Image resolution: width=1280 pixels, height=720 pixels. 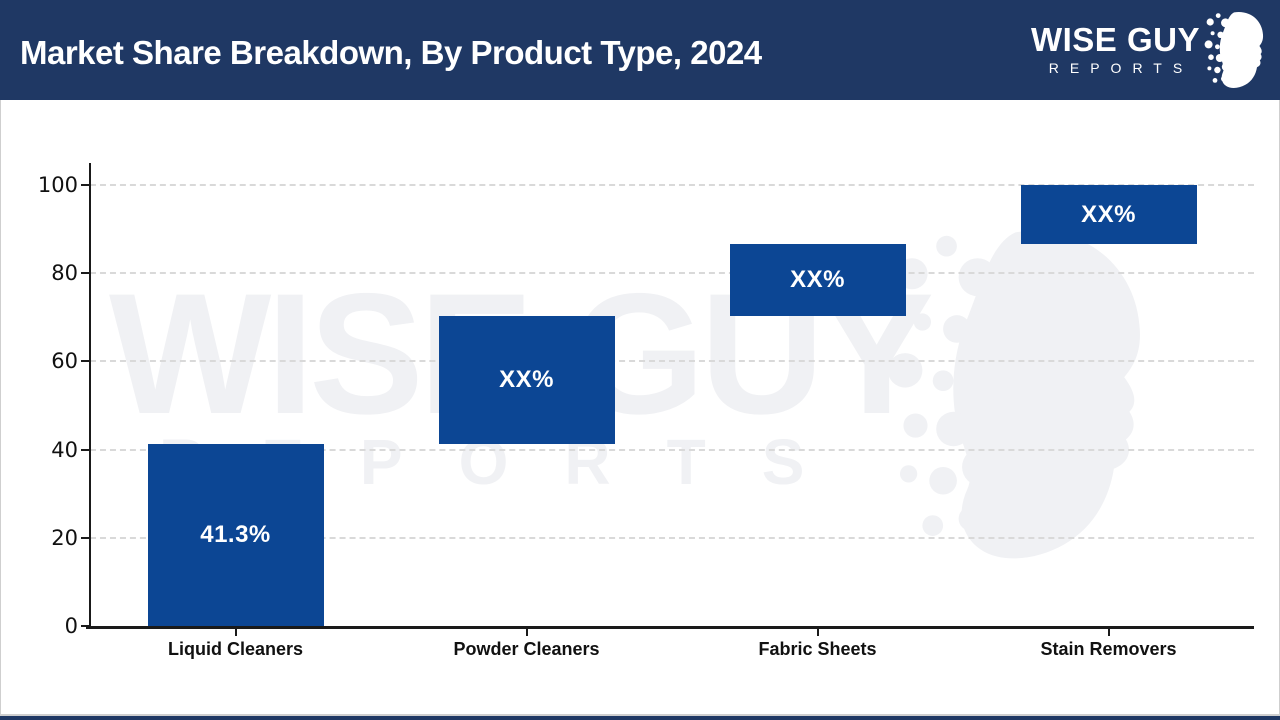 What do you see at coordinates (64, 449) in the screenshot?
I see `y-tick-label: 40` at bounding box center [64, 449].